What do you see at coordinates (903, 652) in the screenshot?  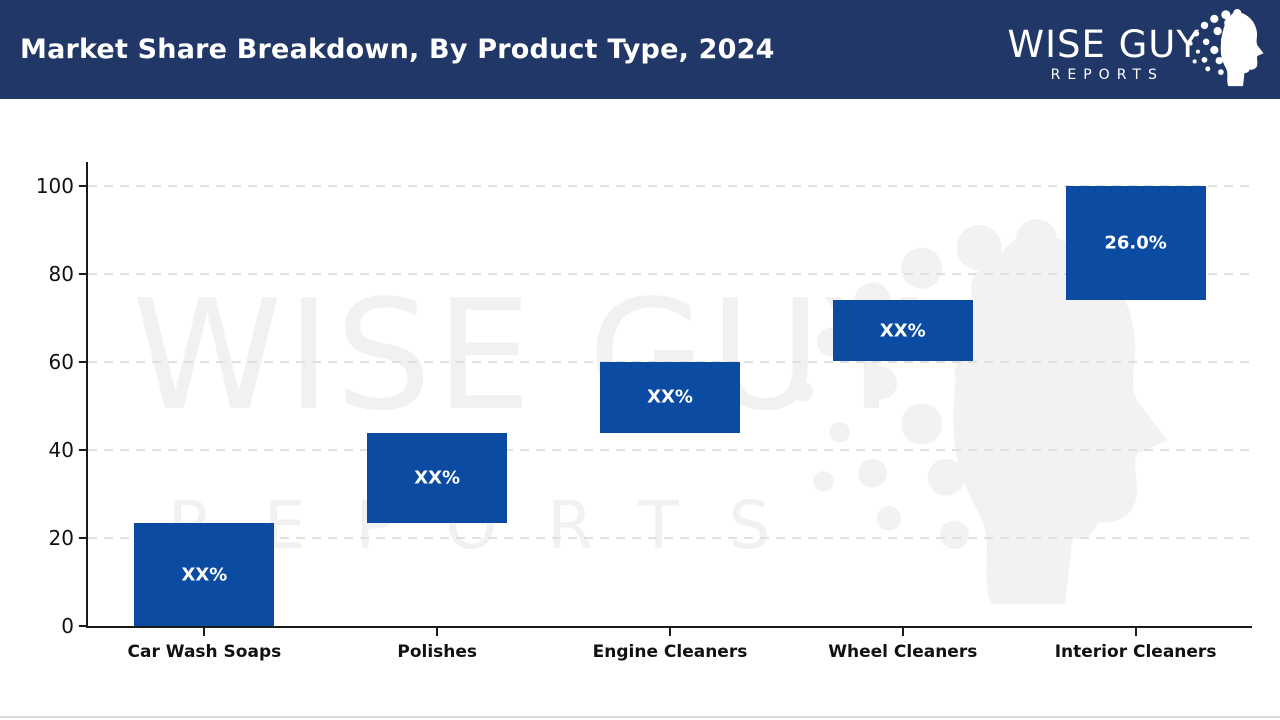 I see `x-axis-label-3: Wheel Cleaners` at bounding box center [903, 652].